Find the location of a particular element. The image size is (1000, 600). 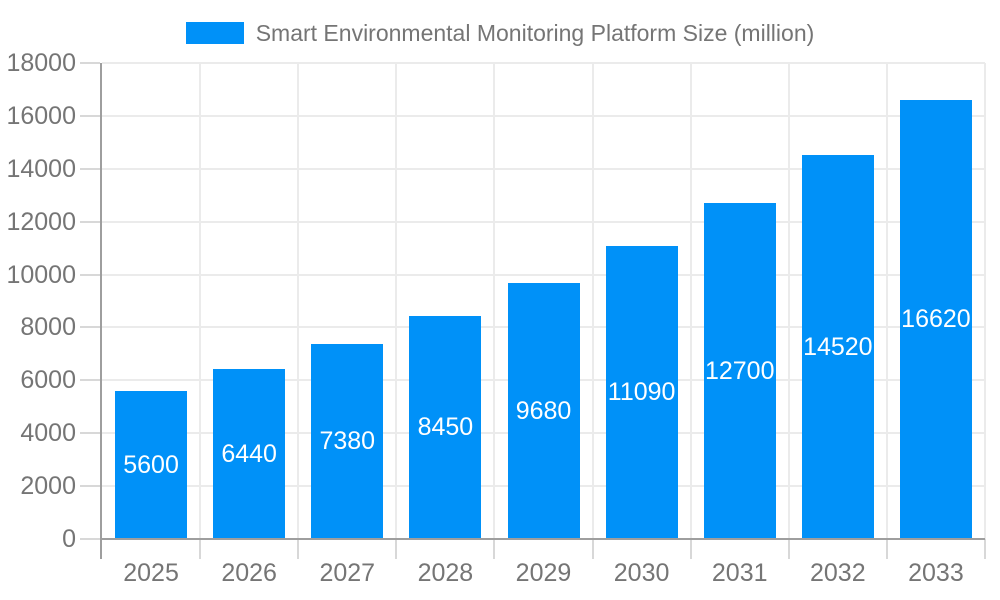

bar-value-label: 8450 is located at coordinates (445, 427).